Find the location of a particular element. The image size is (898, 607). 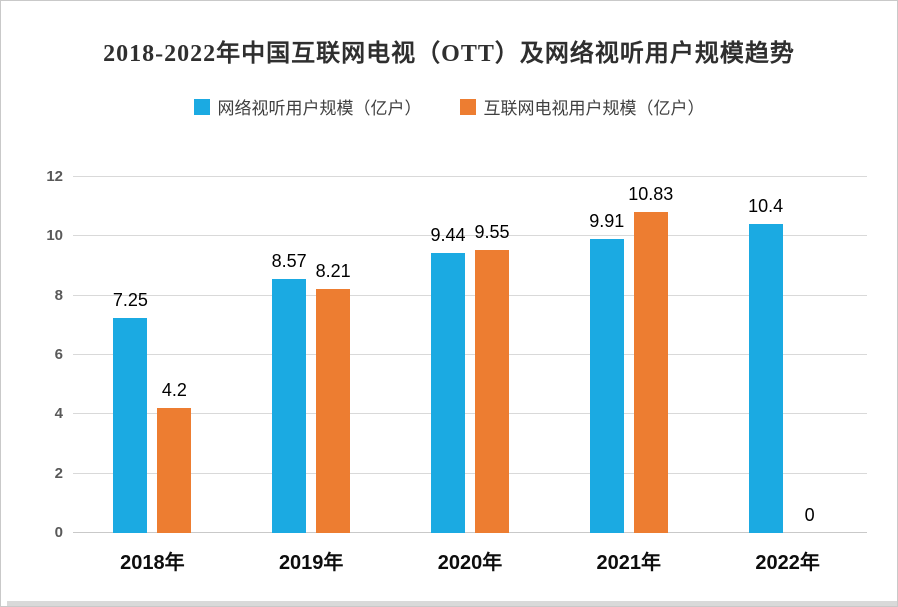

value-label-2021年-series1: 10.83 is located at coordinates (651, 193).